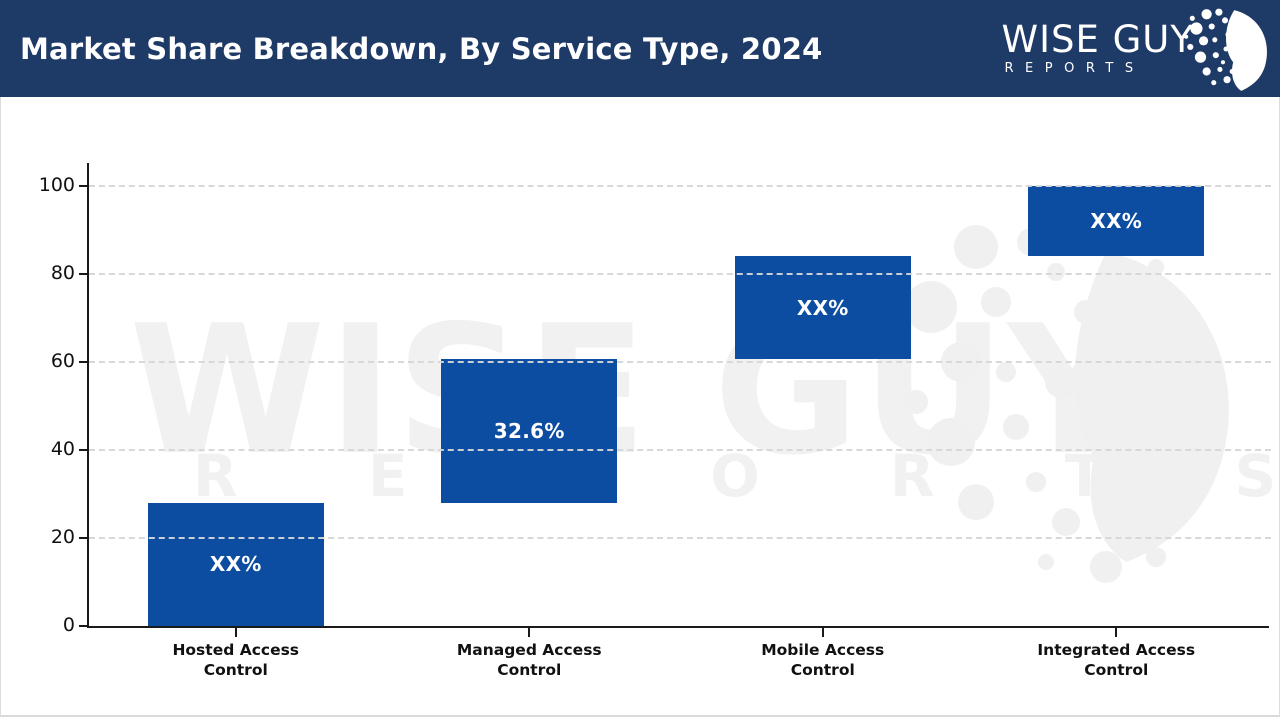 This screenshot has width=1280, height=720. I want to click on logo-text: WISE GUY REPORTS, so click(1098, 48).